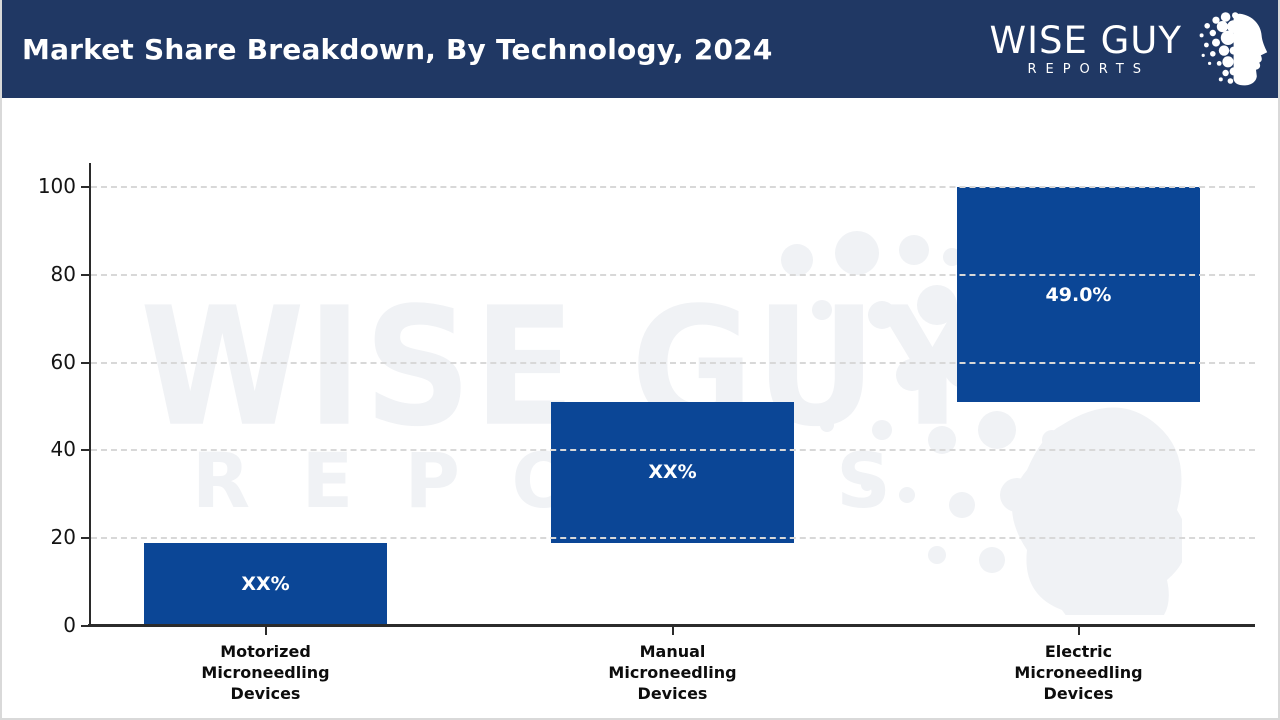  I want to click on y-tick-label: 100, so click(56, 186).